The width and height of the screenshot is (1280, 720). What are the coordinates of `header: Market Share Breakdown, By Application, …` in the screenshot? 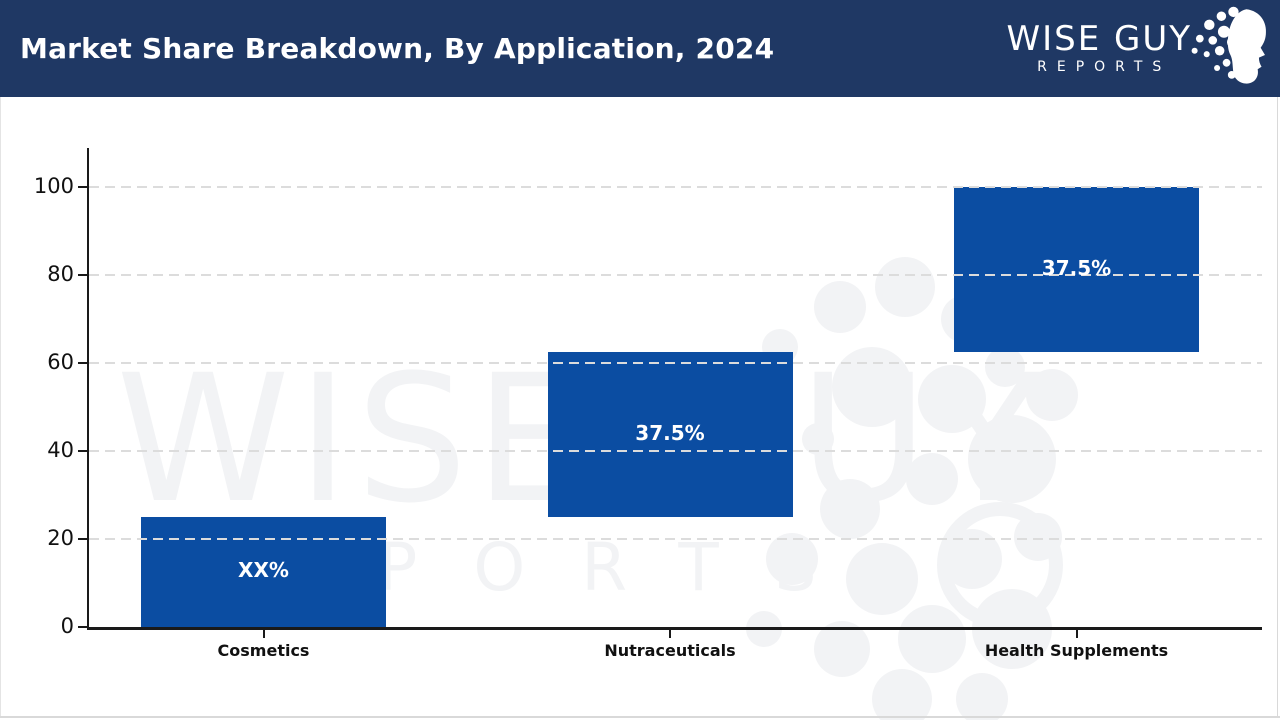 It's located at (640, 48).